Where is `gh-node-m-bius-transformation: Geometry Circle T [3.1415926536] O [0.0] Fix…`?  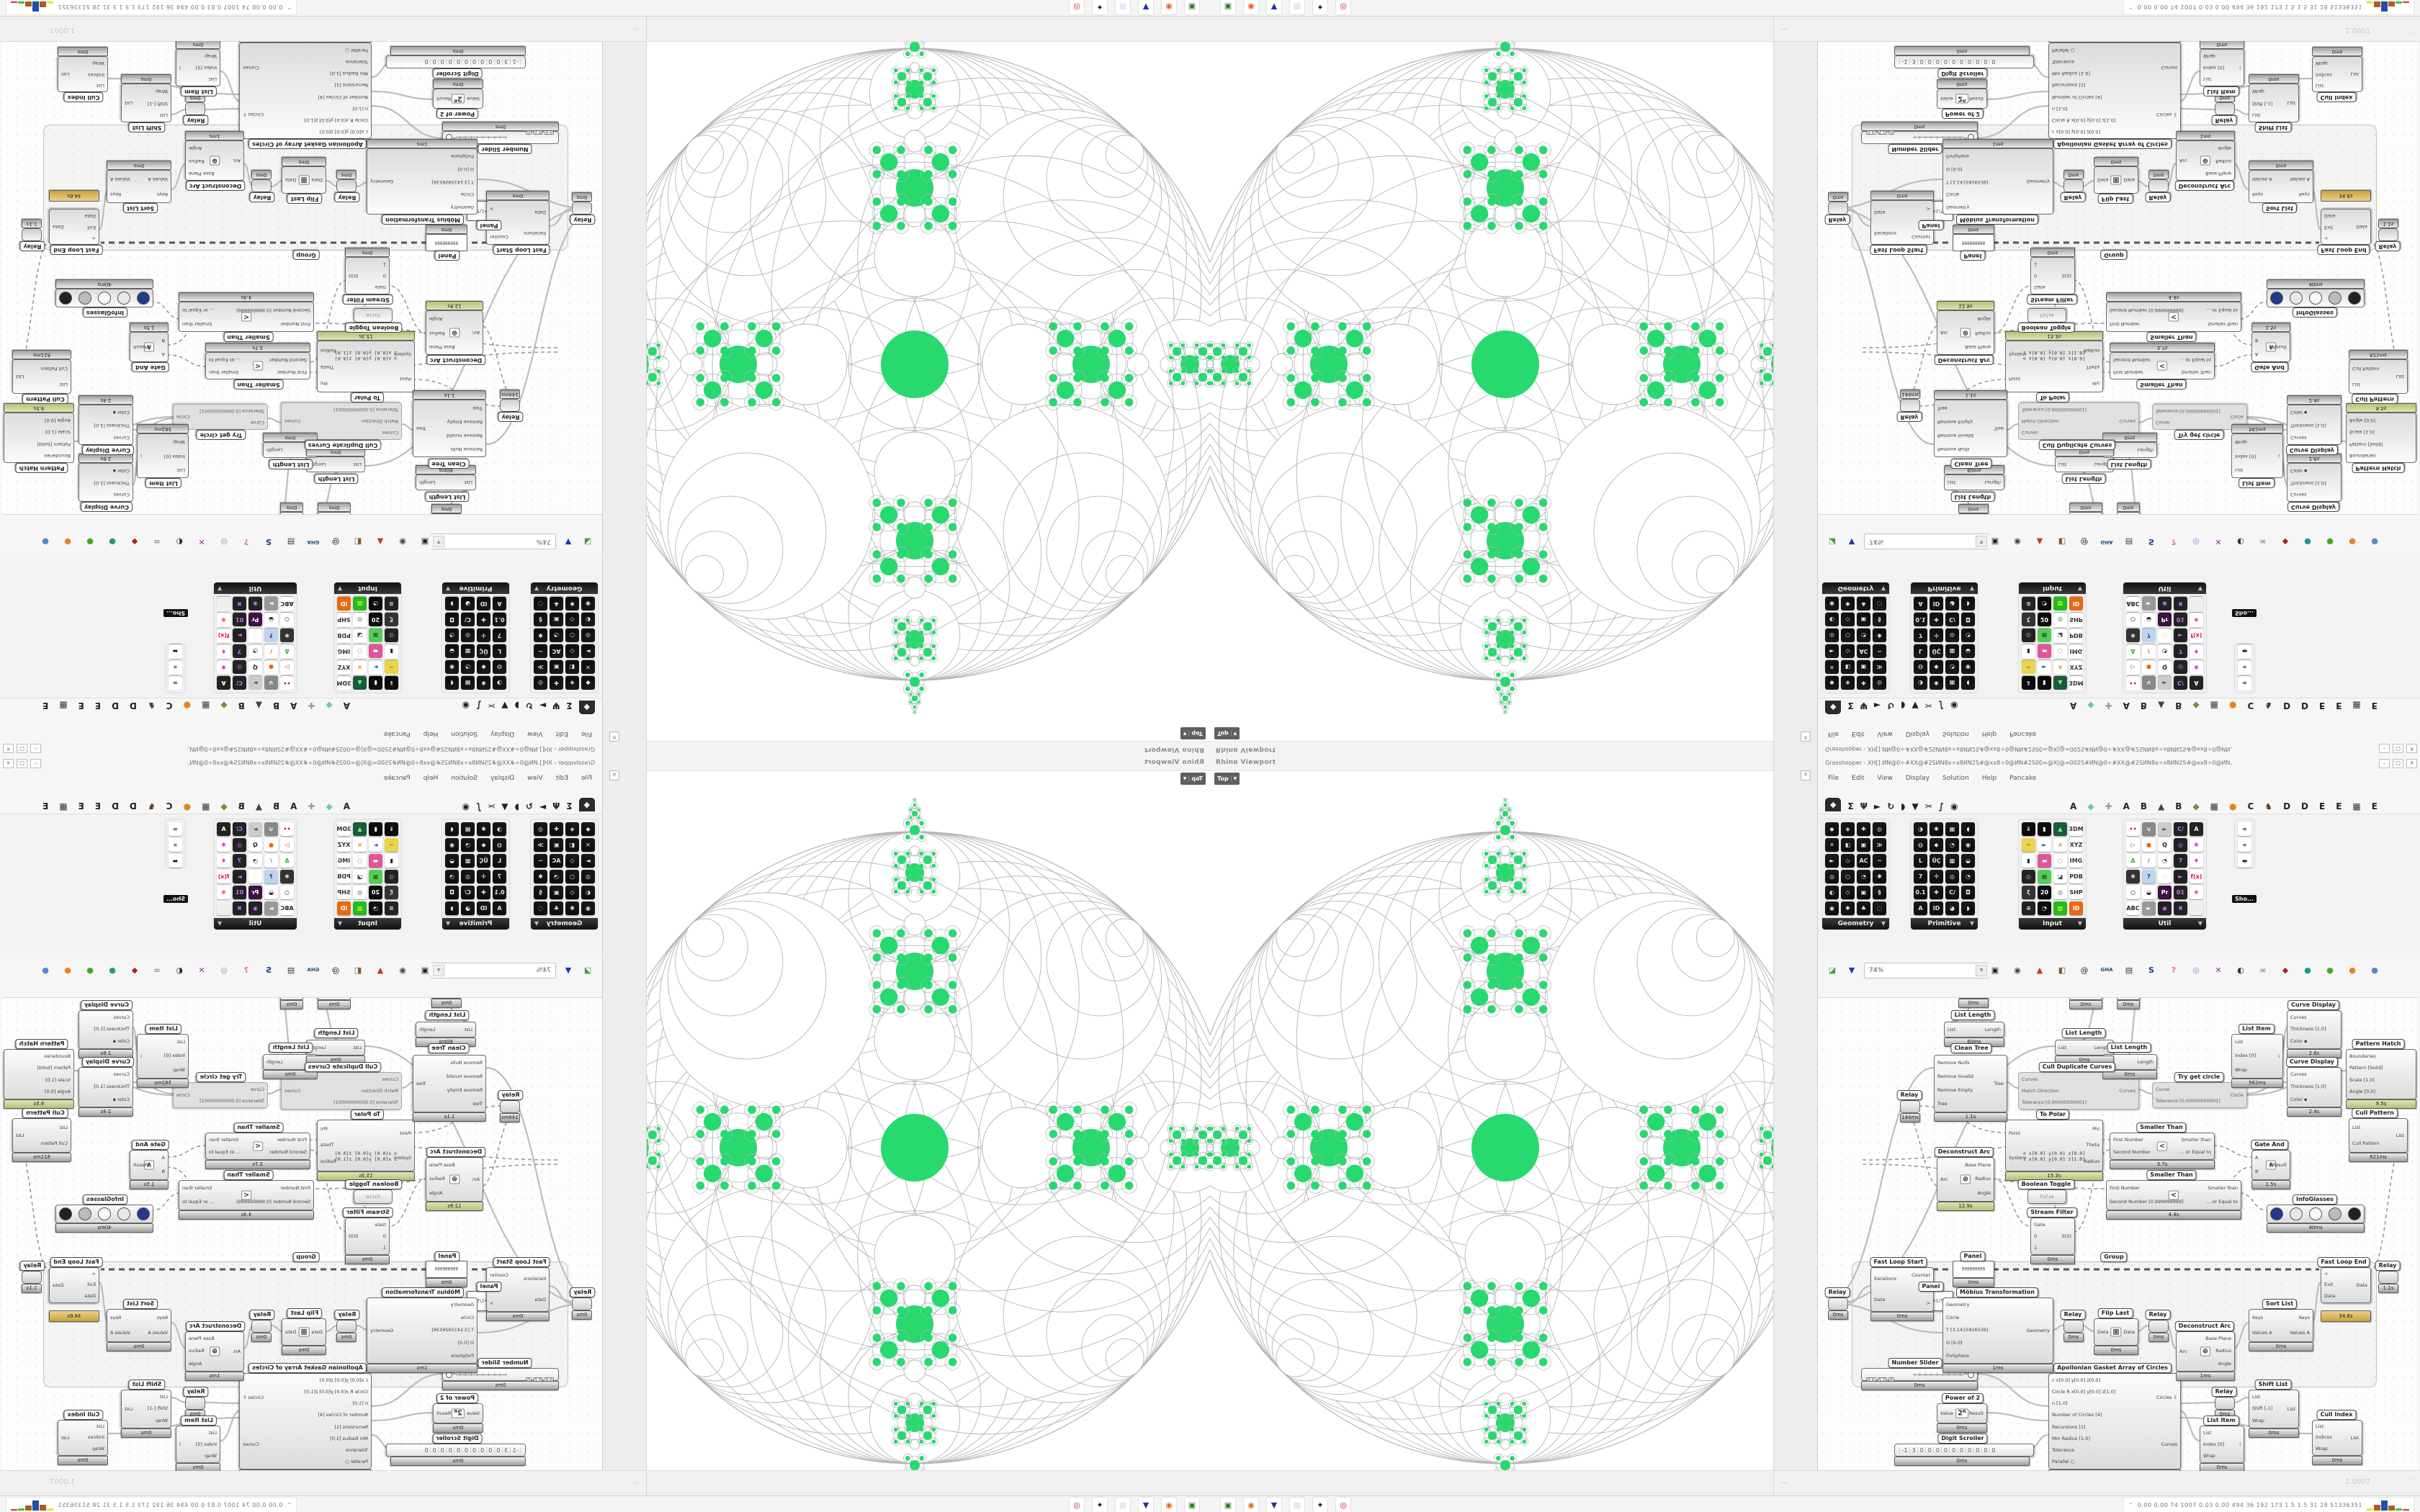
gh-node-m-bius-transformation: Geometry Circle T [3.1415926536] O [0.0] Fix… is located at coordinates (1997, 1330).